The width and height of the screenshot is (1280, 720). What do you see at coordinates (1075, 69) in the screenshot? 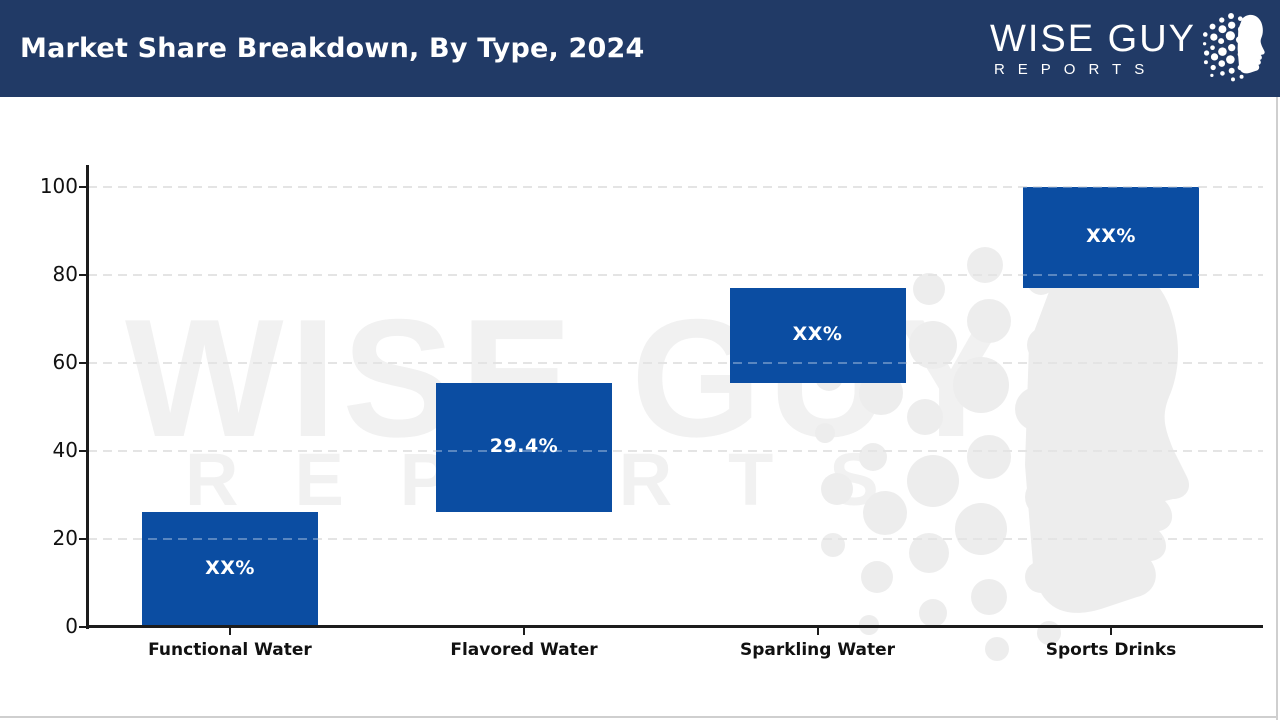
I see `logo-subword: REPORTS` at bounding box center [1075, 69].